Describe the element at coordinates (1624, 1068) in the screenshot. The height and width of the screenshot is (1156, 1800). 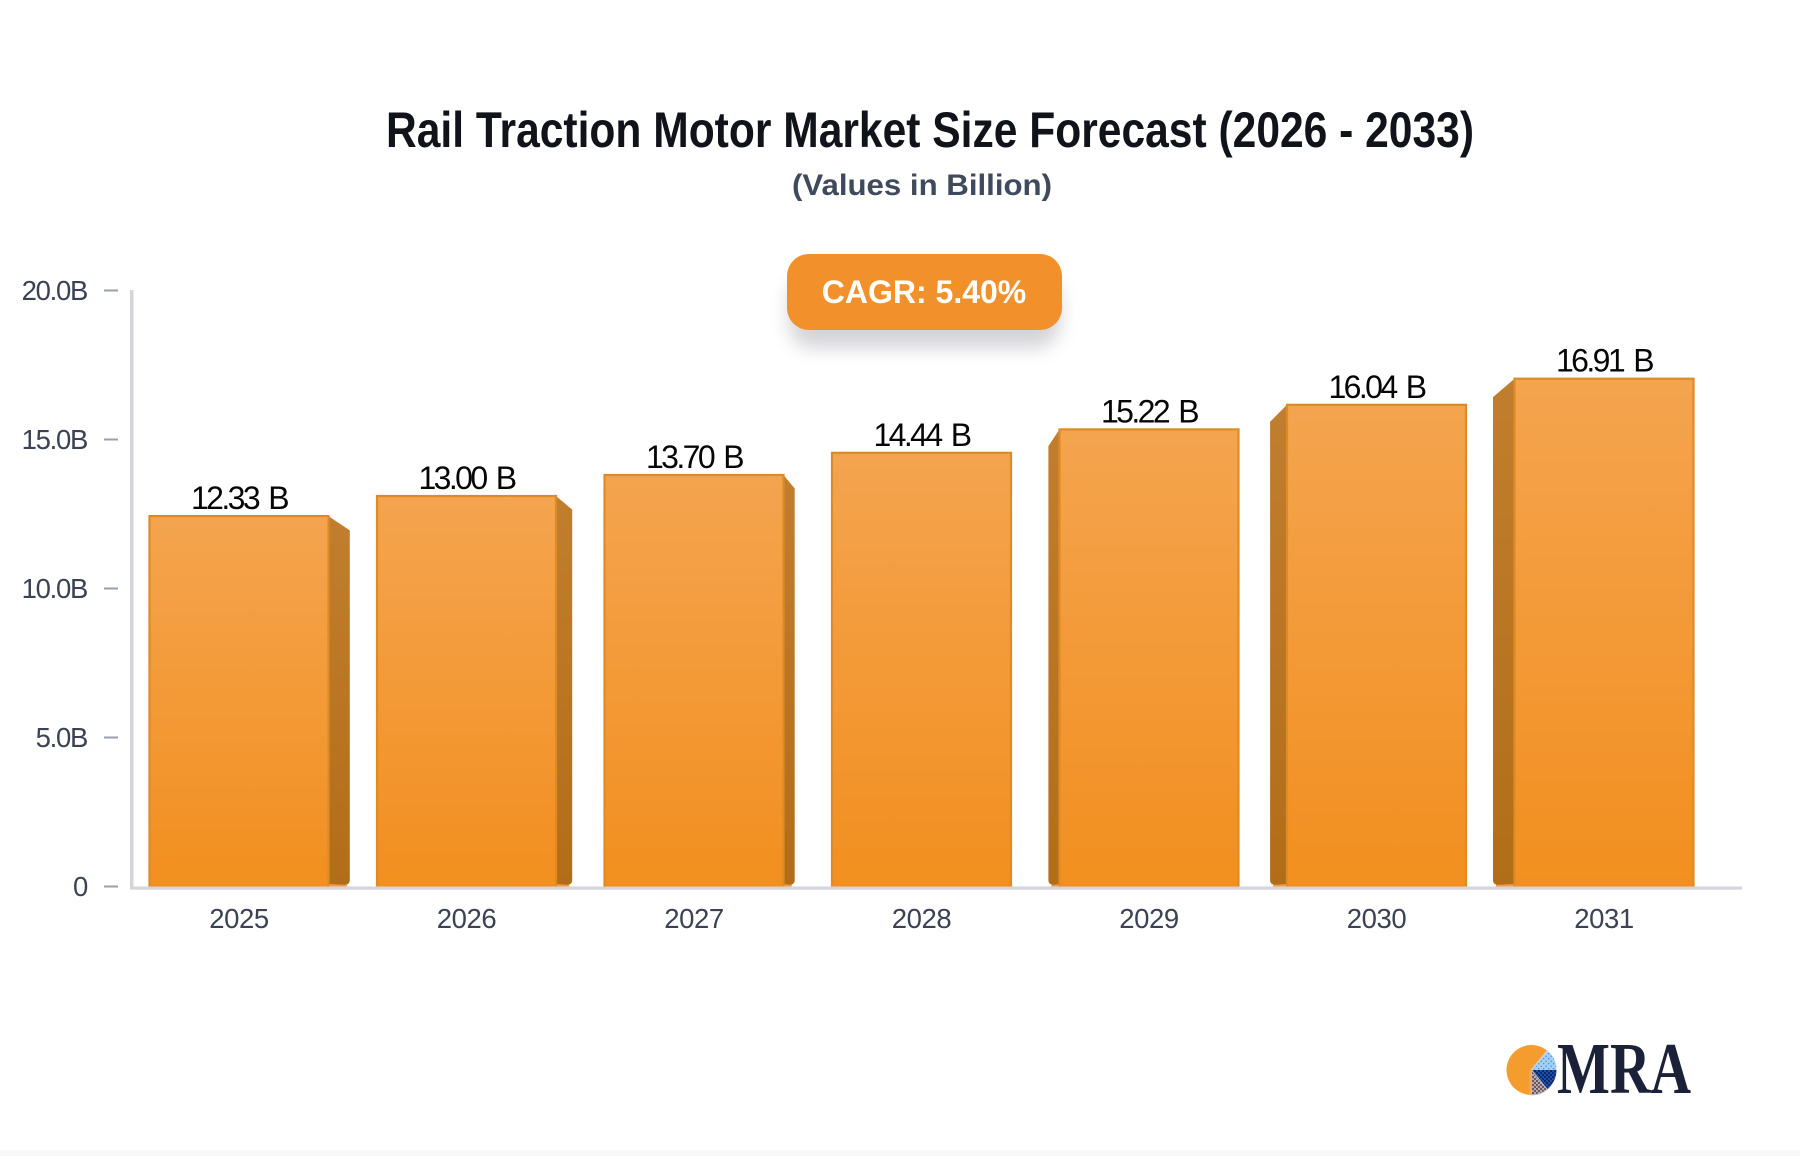
I see `svg-text: MRA` at that location.